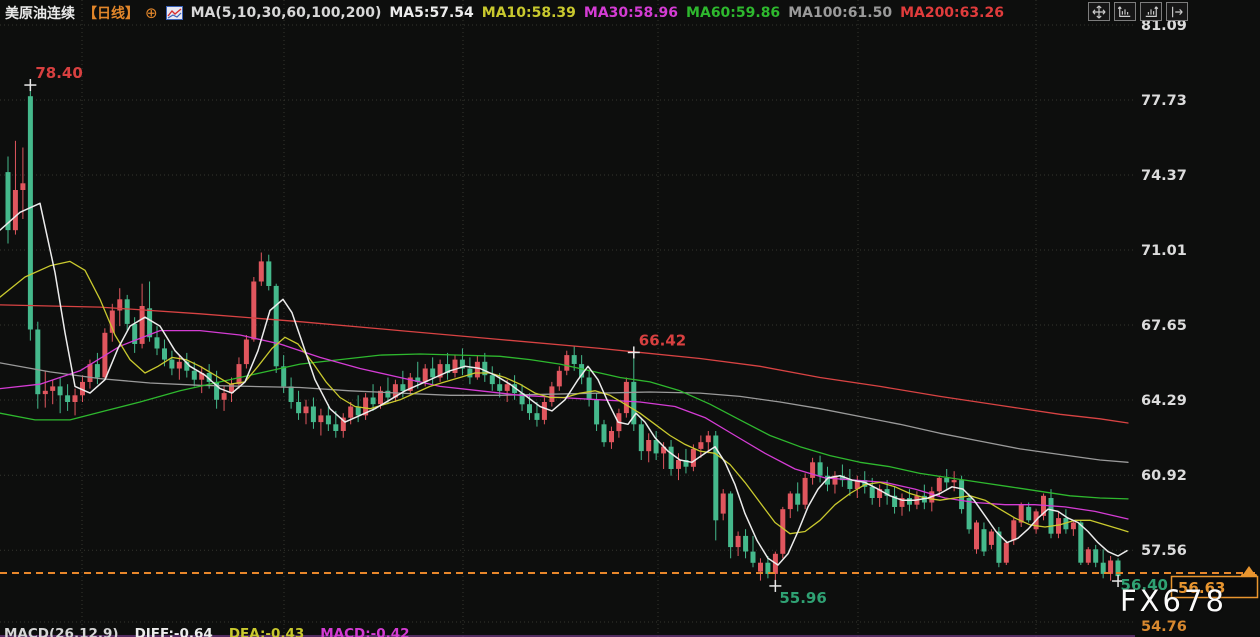  I want to click on svg-text: 54.76, so click(1164, 627).